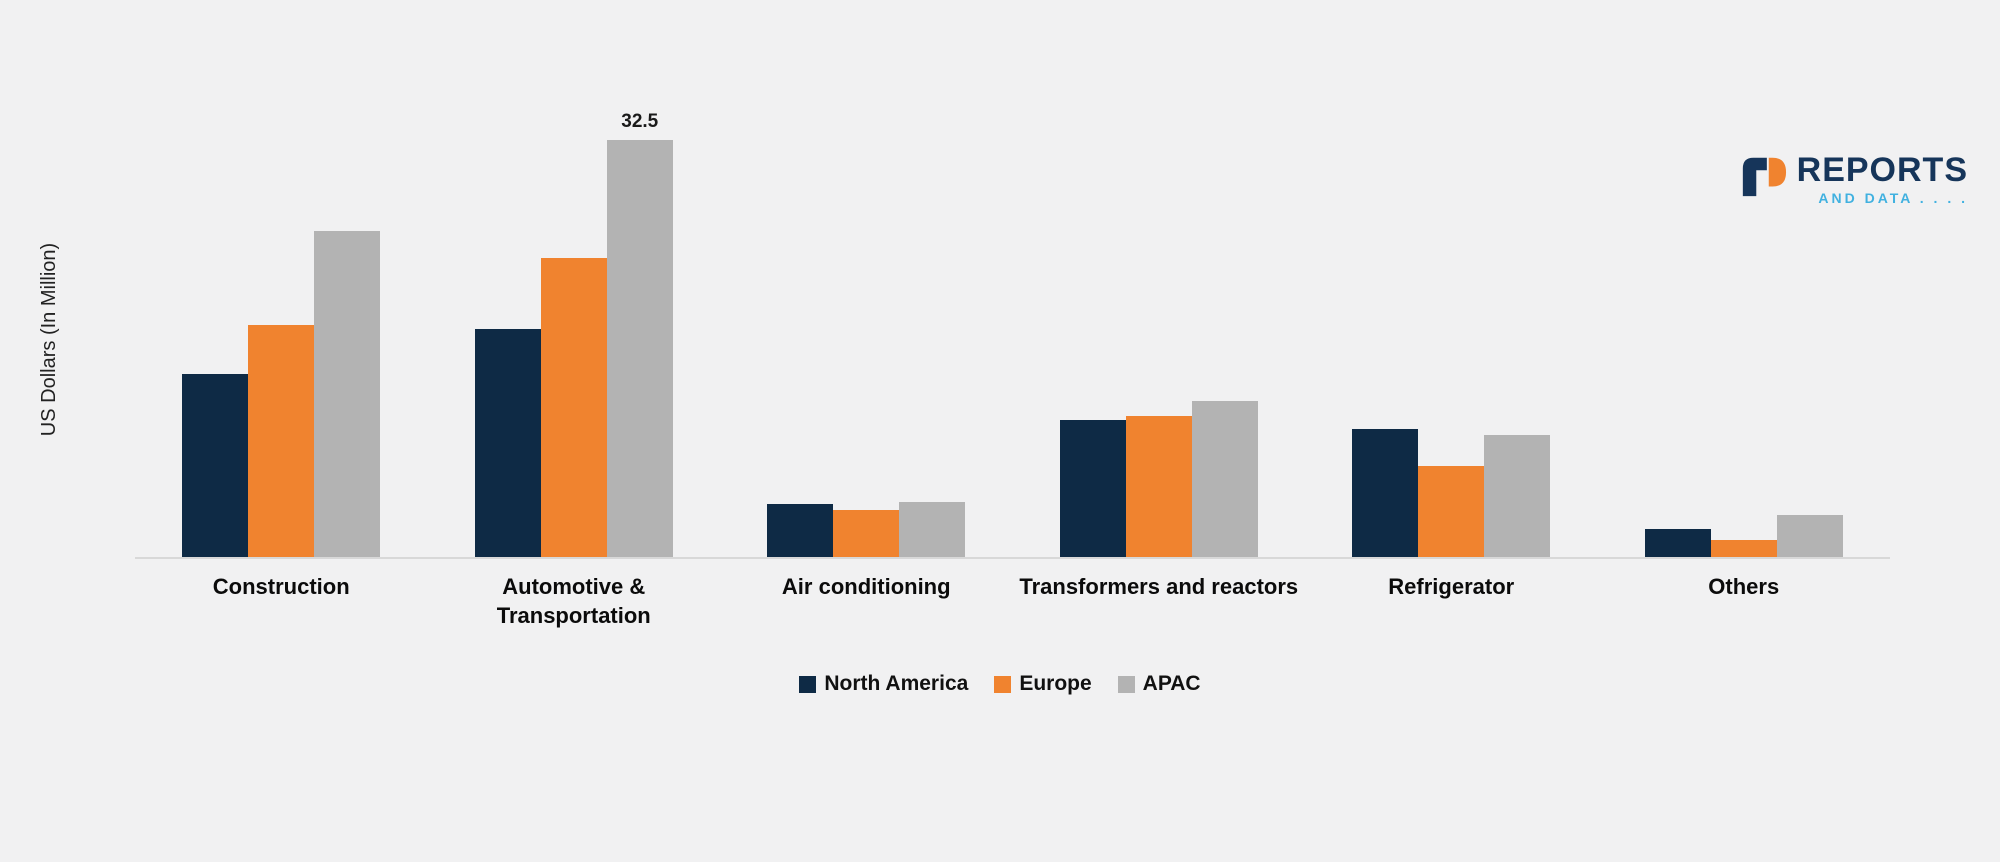  Describe the element at coordinates (1744, 535) in the screenshot. I see `bar-group-others` at that location.